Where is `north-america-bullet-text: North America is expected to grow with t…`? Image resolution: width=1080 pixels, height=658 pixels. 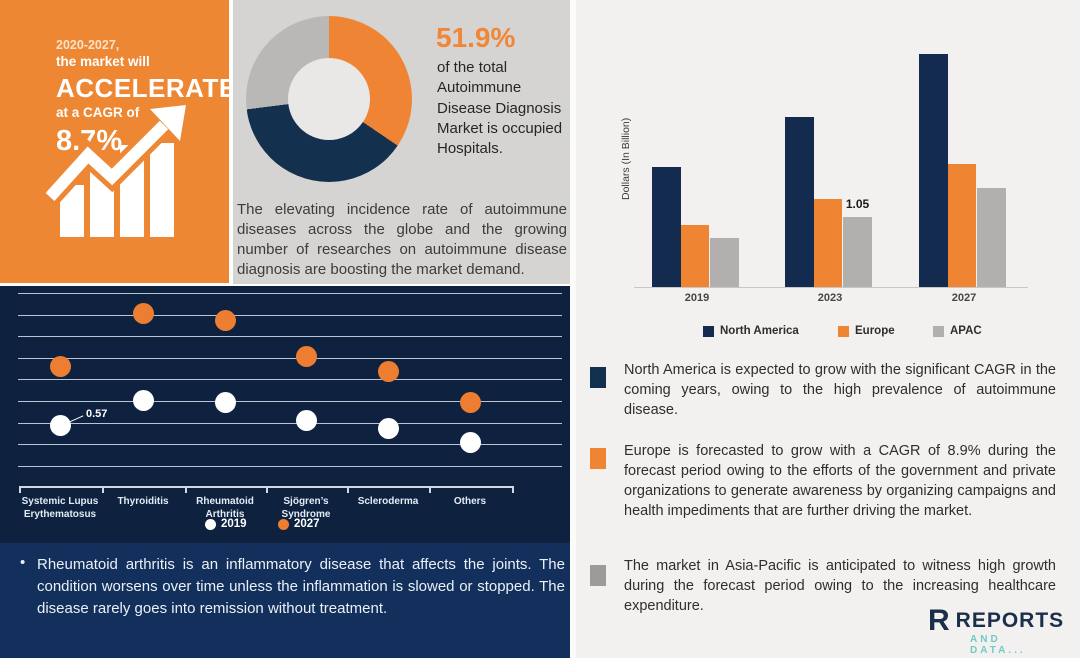 north-america-bullet-text: North America is expected to grow with t… is located at coordinates (840, 390).